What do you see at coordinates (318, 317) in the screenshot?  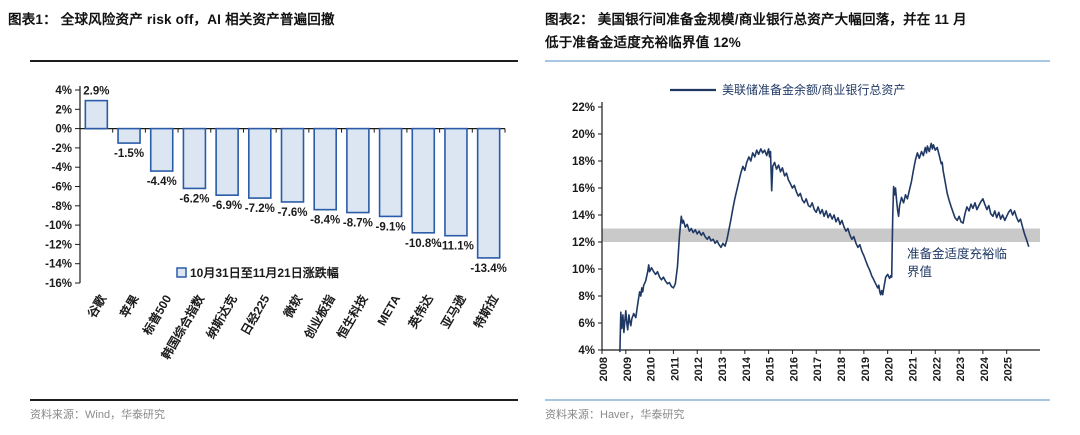 I see `category-label: 创业板指` at bounding box center [318, 317].